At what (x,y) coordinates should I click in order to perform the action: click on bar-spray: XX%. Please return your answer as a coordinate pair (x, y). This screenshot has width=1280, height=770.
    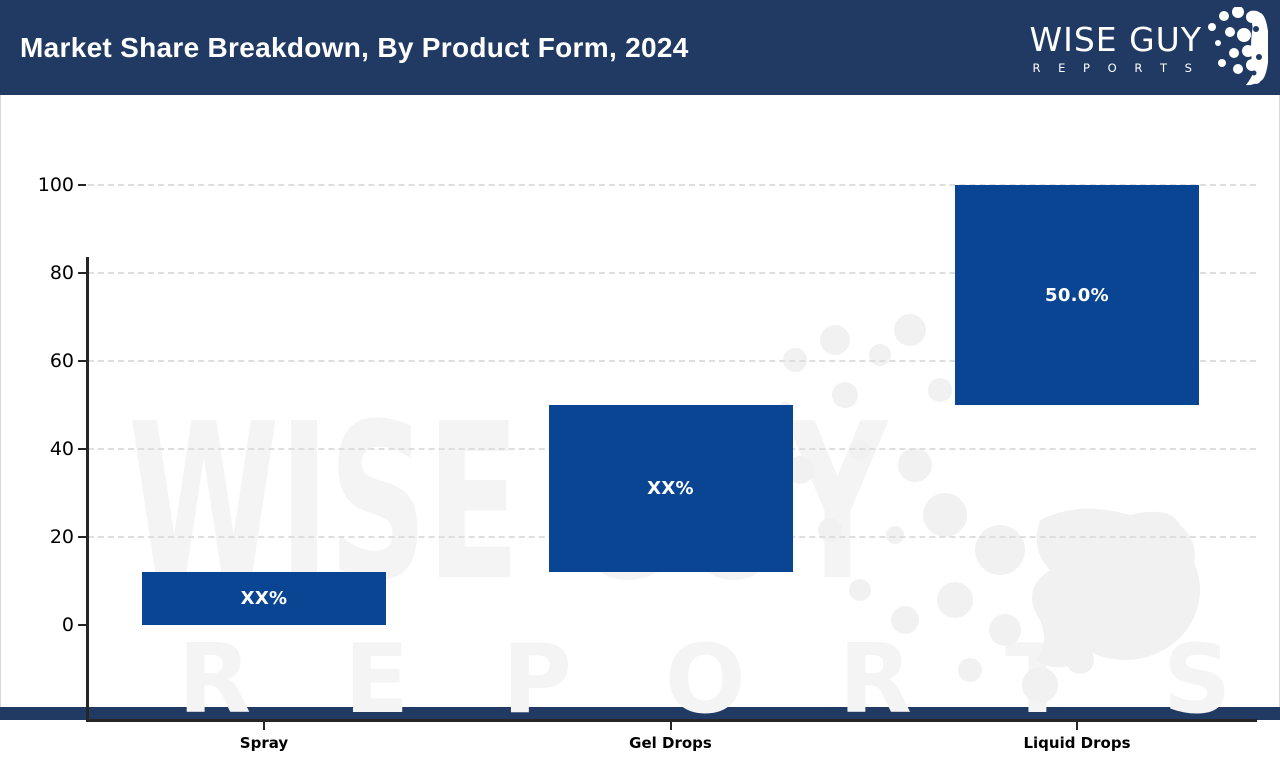
    Looking at the image, I should click on (264, 598).